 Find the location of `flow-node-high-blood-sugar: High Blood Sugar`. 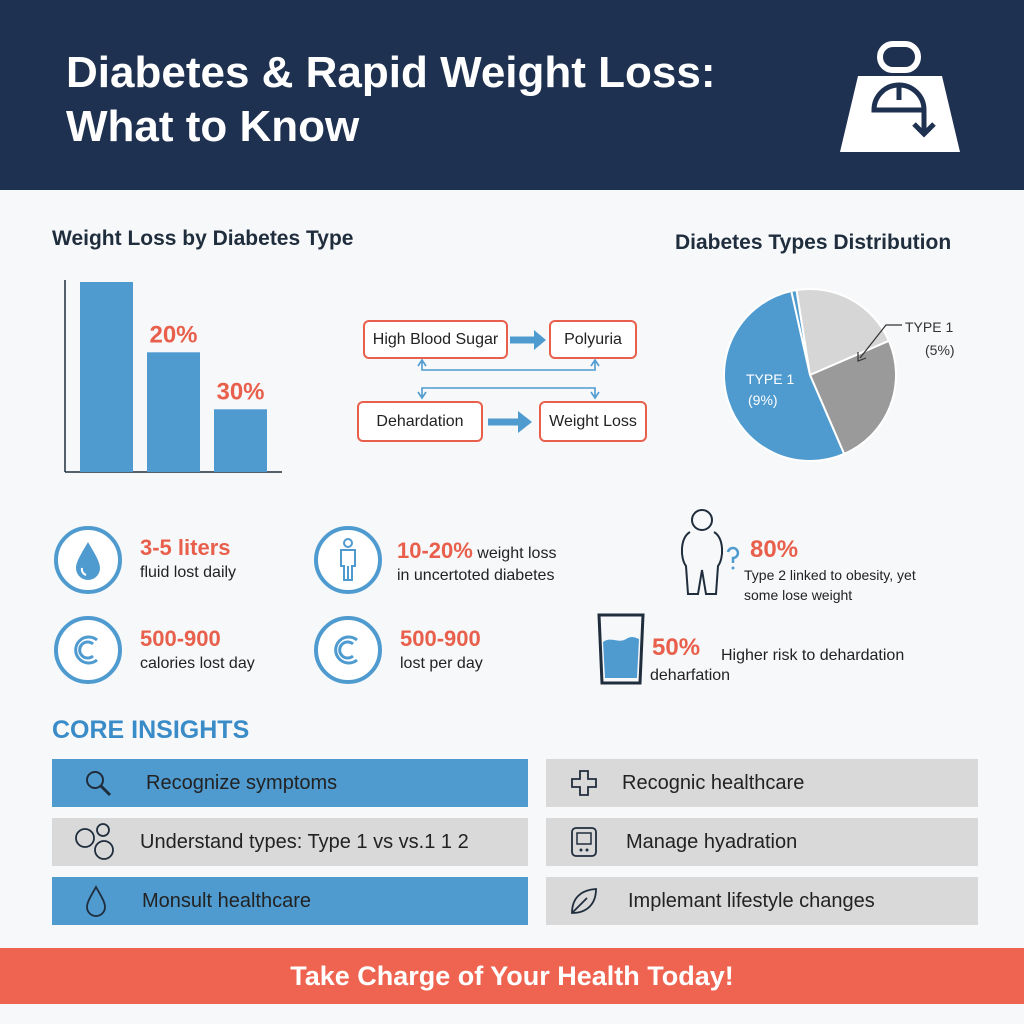

flow-node-high-blood-sugar: High Blood Sugar is located at coordinates (435, 339).